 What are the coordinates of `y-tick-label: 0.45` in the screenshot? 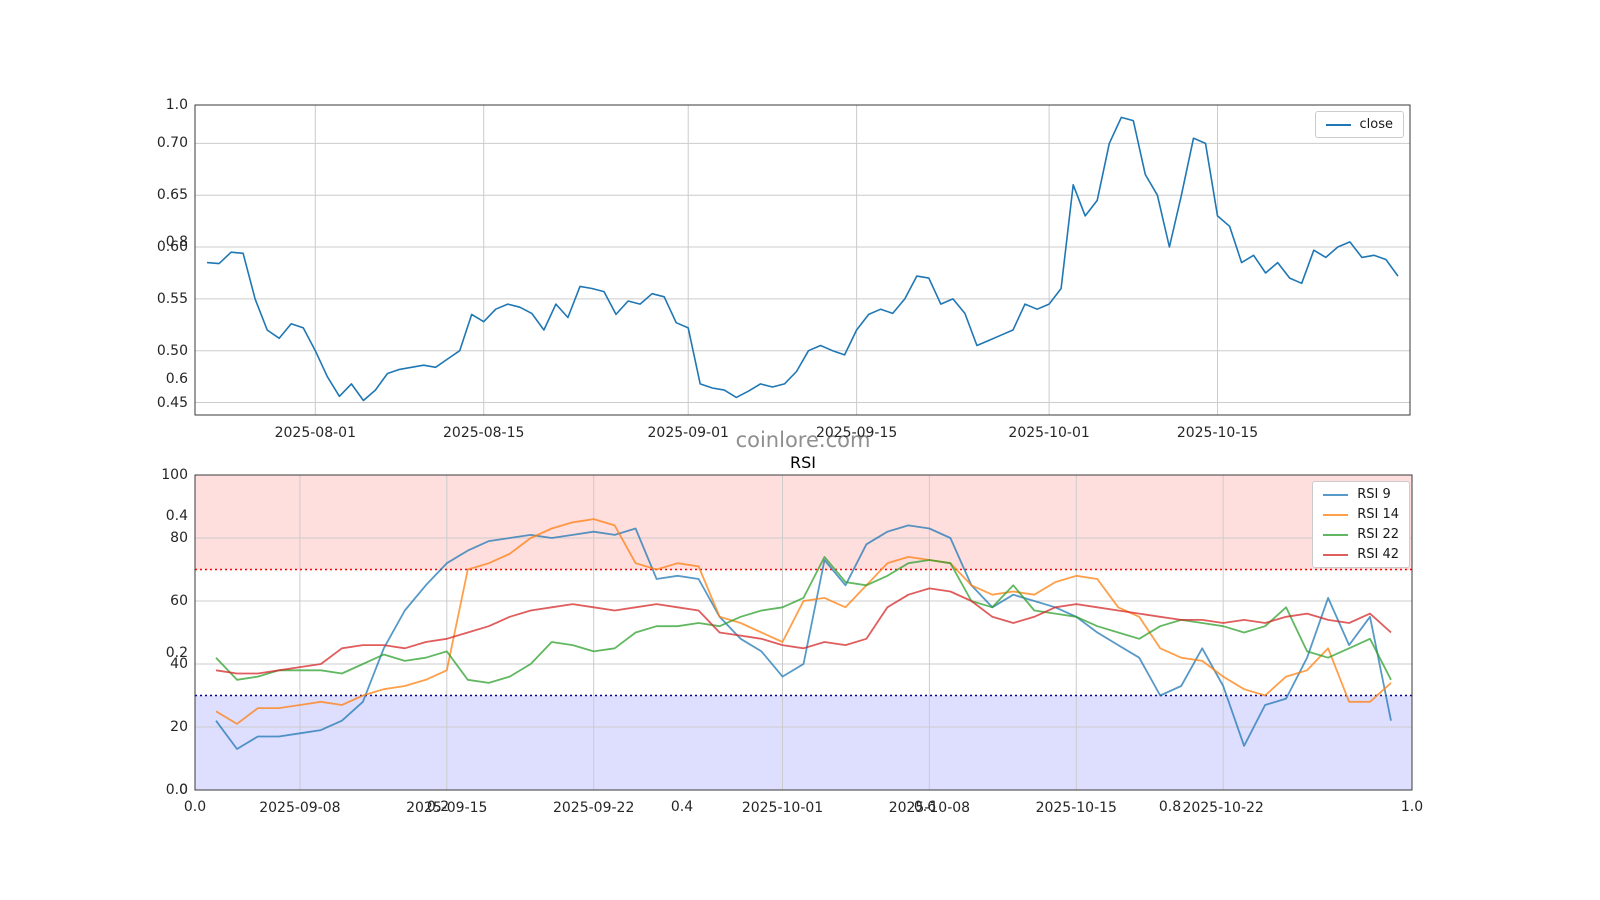 It's located at (172, 402).